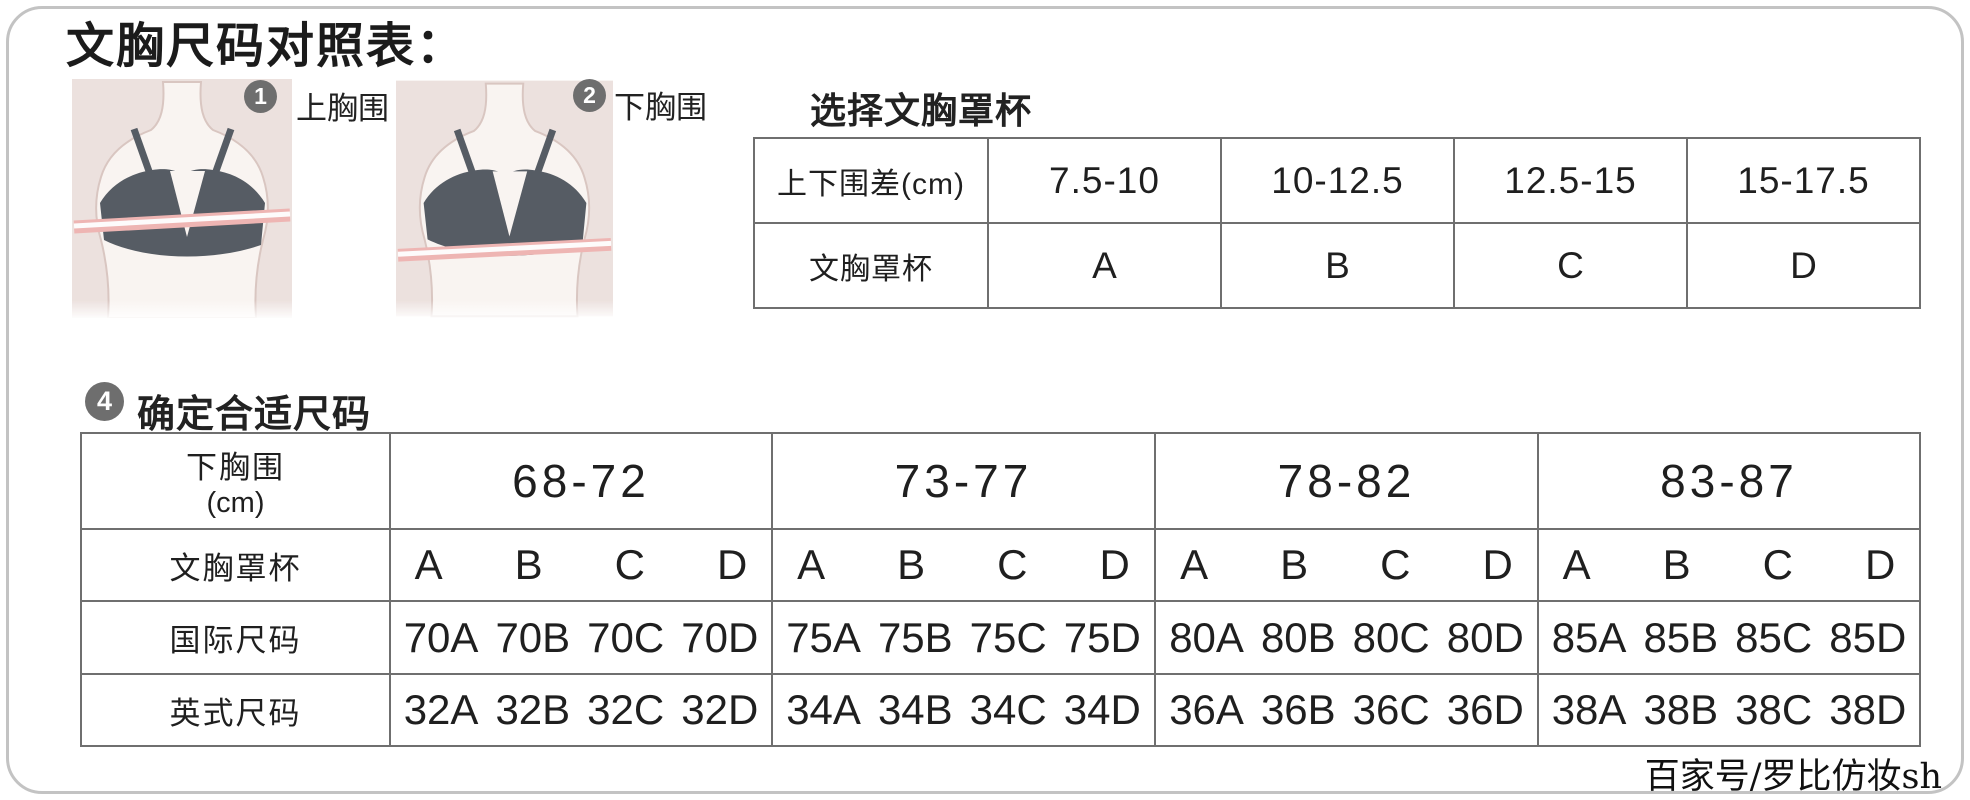 Image resolution: width=1970 pixels, height=800 pixels. I want to click on size-token: 80B, so click(1298, 637).